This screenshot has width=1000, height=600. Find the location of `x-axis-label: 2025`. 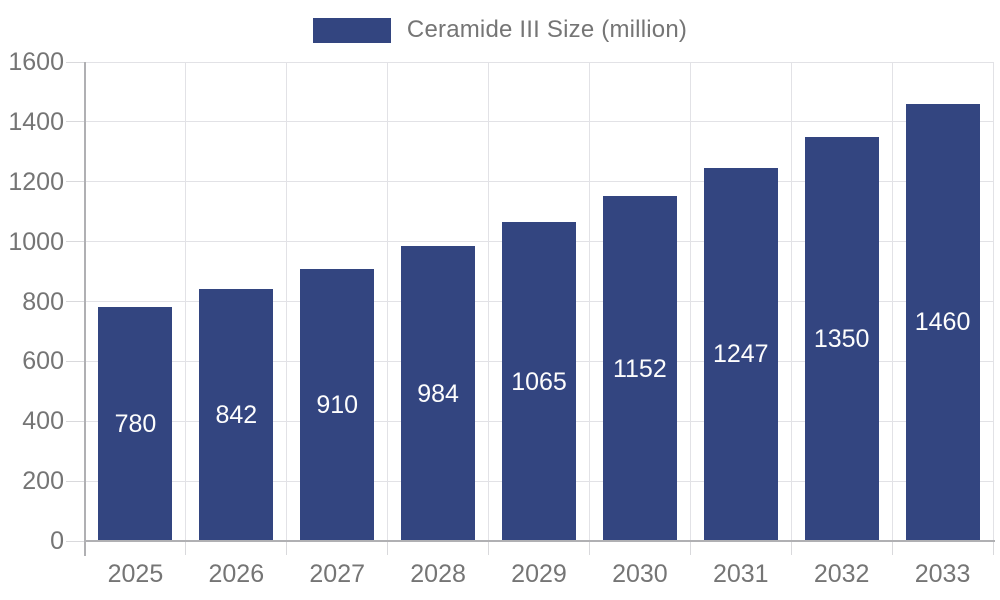

x-axis-label: 2025 is located at coordinates (135, 574).